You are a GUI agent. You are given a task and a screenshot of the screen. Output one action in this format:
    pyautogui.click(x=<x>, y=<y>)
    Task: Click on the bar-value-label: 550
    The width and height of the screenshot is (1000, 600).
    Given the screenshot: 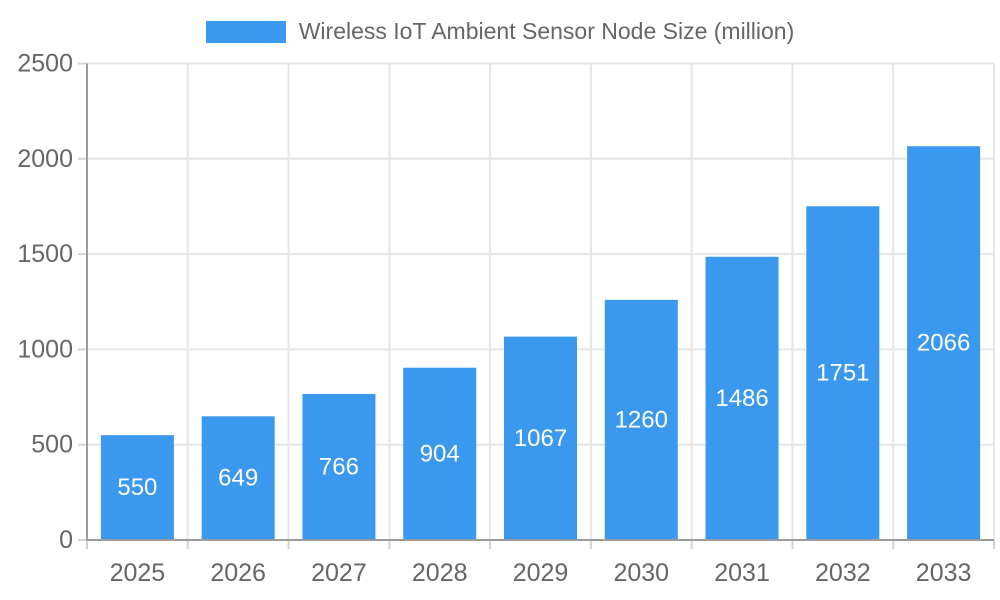 What is the action you would take?
    pyautogui.click(x=137, y=487)
    